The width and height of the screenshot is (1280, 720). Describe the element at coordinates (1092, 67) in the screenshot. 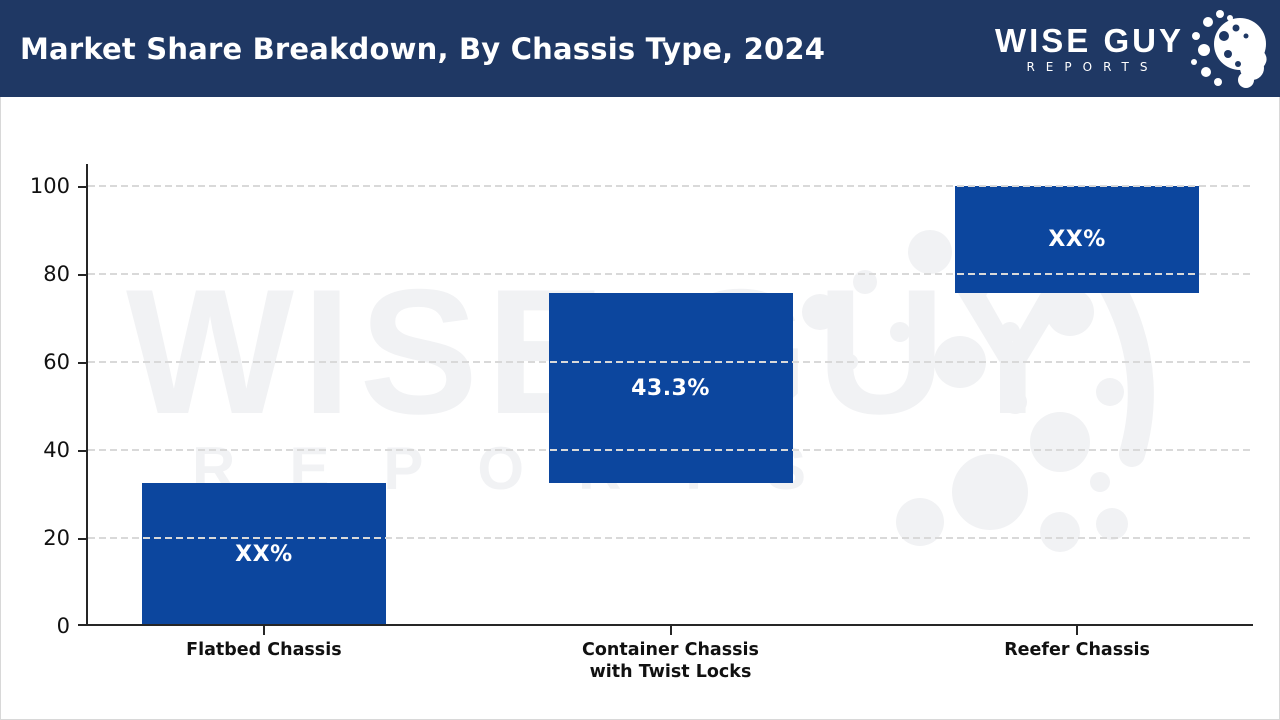

I see `logo-reports-text: REPORTS` at that location.